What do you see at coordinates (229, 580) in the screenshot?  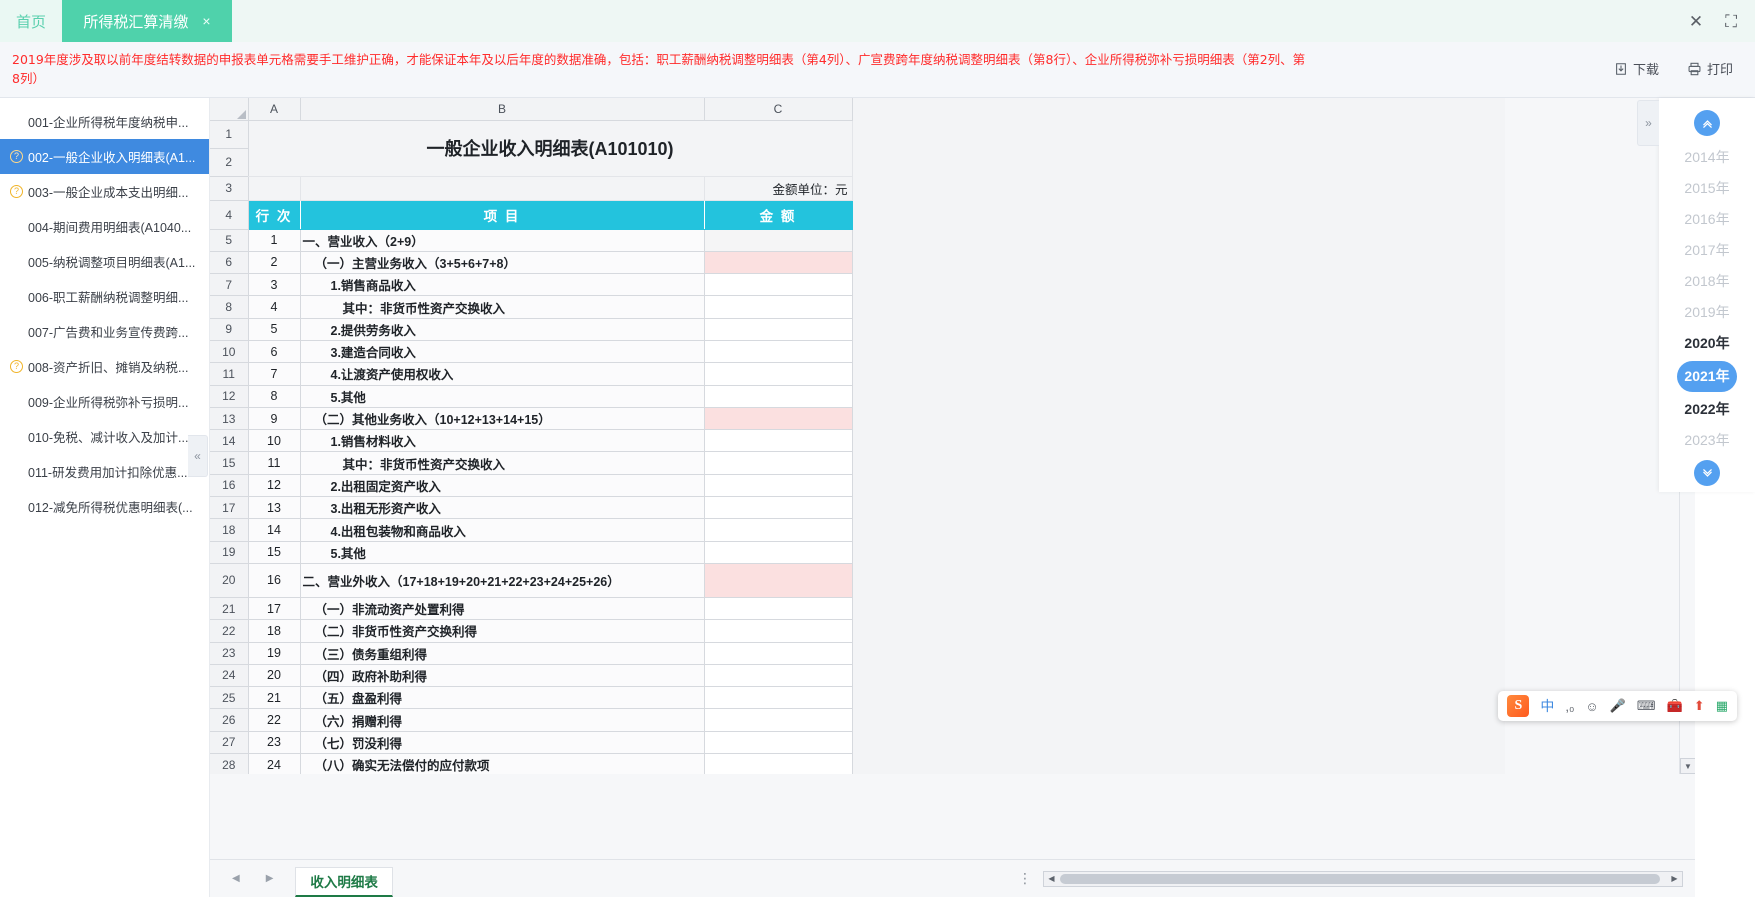 I see `row-header-20: 20` at bounding box center [229, 580].